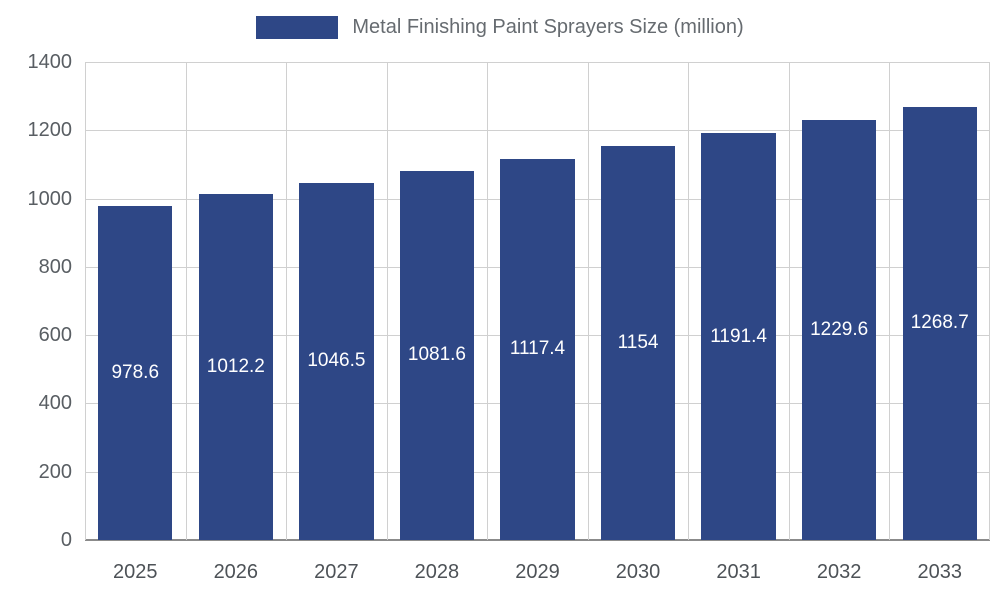 The height and width of the screenshot is (600, 1000). Describe the element at coordinates (50, 130) in the screenshot. I see `y-axis-tick-label: 1200` at that location.